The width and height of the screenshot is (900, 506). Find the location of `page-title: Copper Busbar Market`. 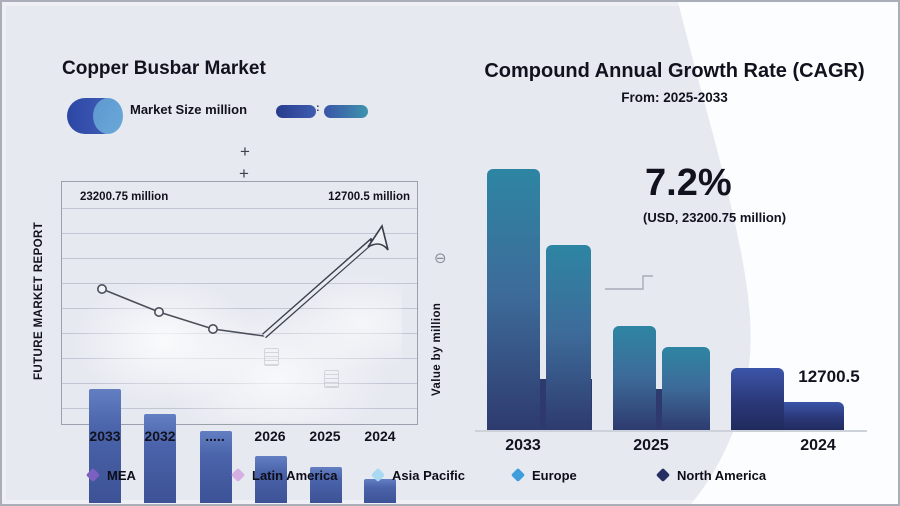

page-title: Copper Busbar Market is located at coordinates (164, 68).